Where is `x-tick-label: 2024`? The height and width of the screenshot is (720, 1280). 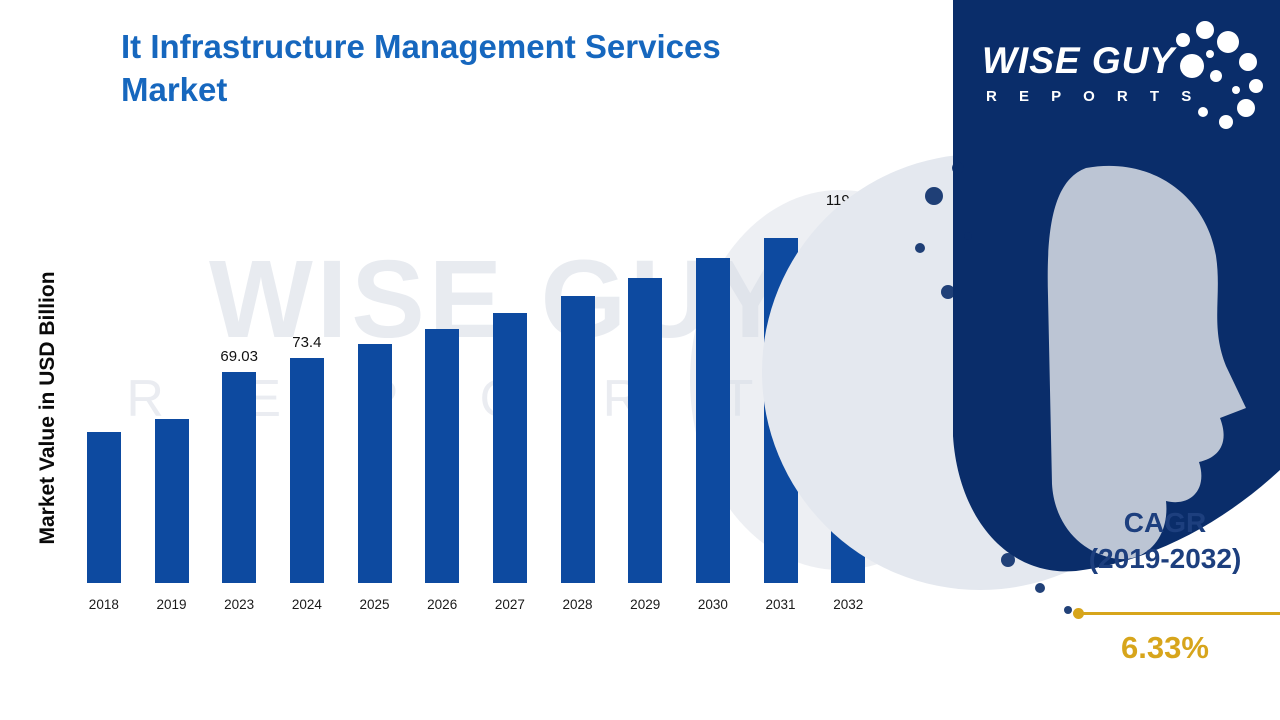
x-tick-label: 2024 is located at coordinates (306, 604).